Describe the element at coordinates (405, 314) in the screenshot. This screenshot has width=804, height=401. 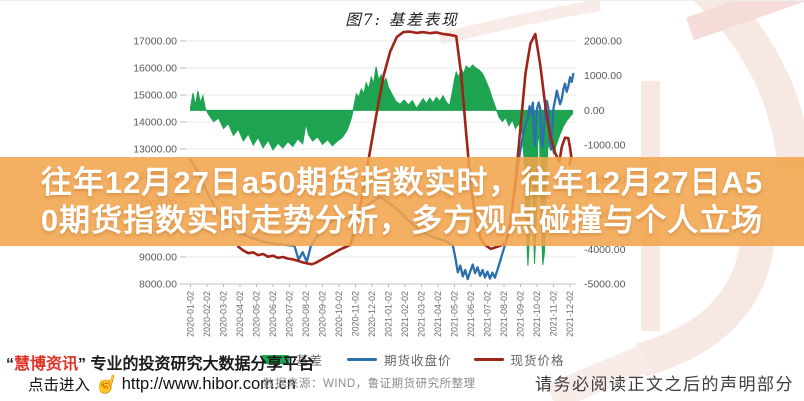
I see `svg-text: 2021-02-02` at that location.